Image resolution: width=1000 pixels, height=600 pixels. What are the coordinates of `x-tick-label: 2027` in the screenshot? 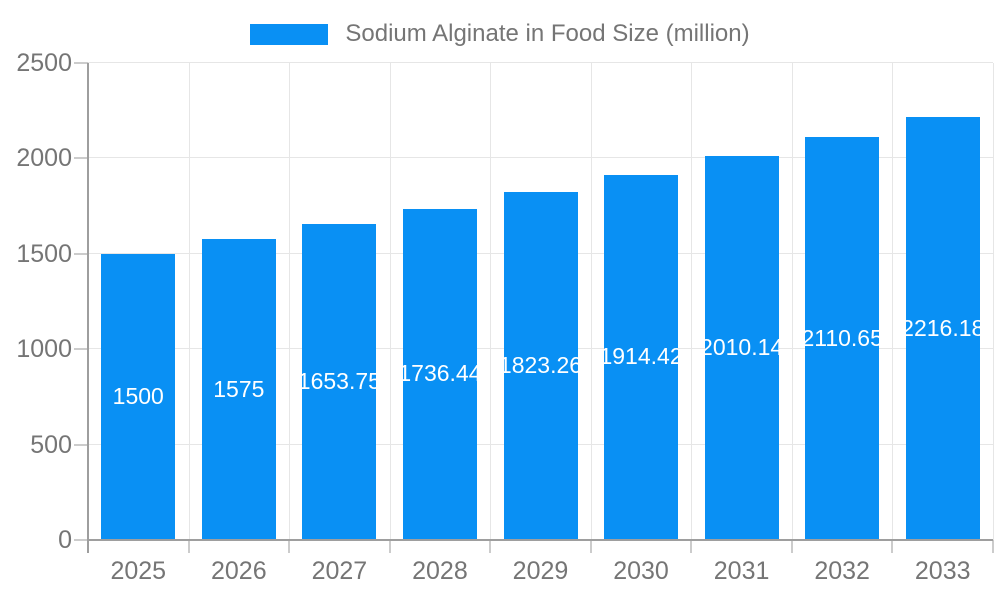 It's located at (339, 571).